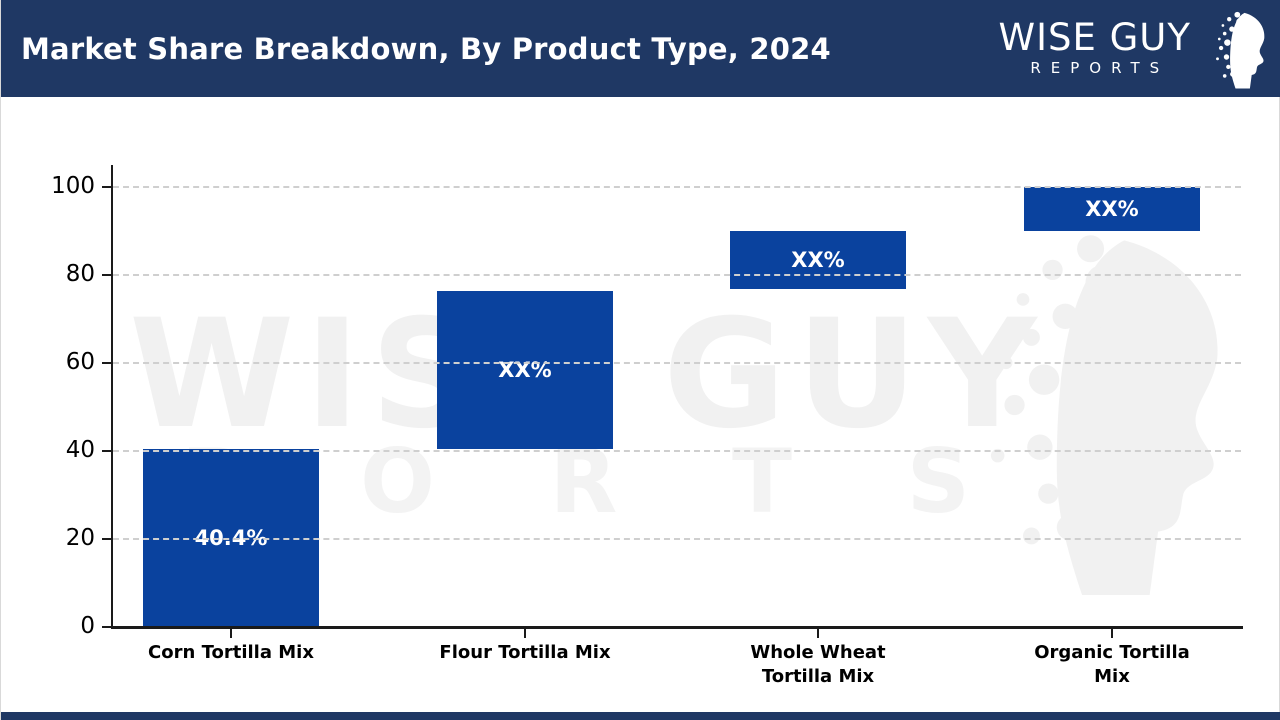  I want to click on y-axis-line, so click(112, 397).